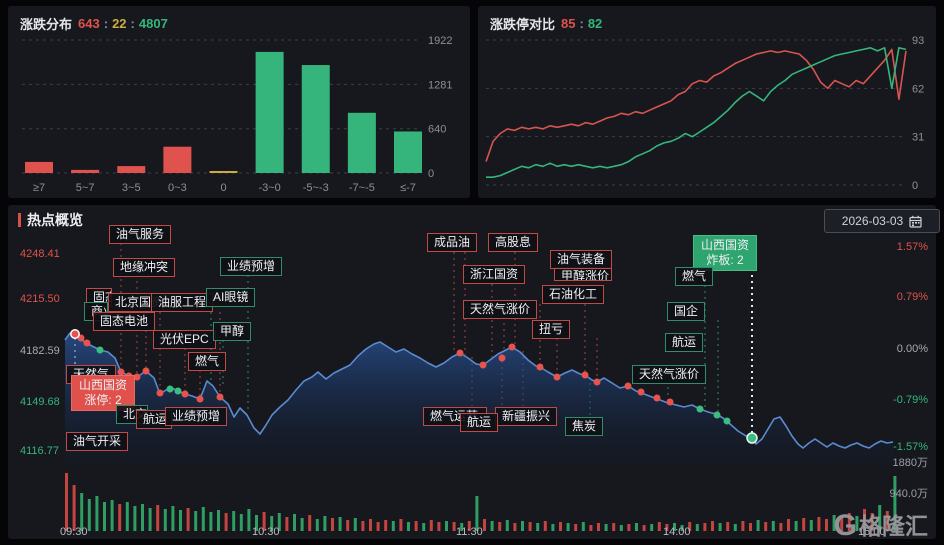 This screenshot has width=944, height=545. What do you see at coordinates (523, 24) in the screenshot?
I see `limit-title: 涨跌停对比` at bounding box center [523, 24].